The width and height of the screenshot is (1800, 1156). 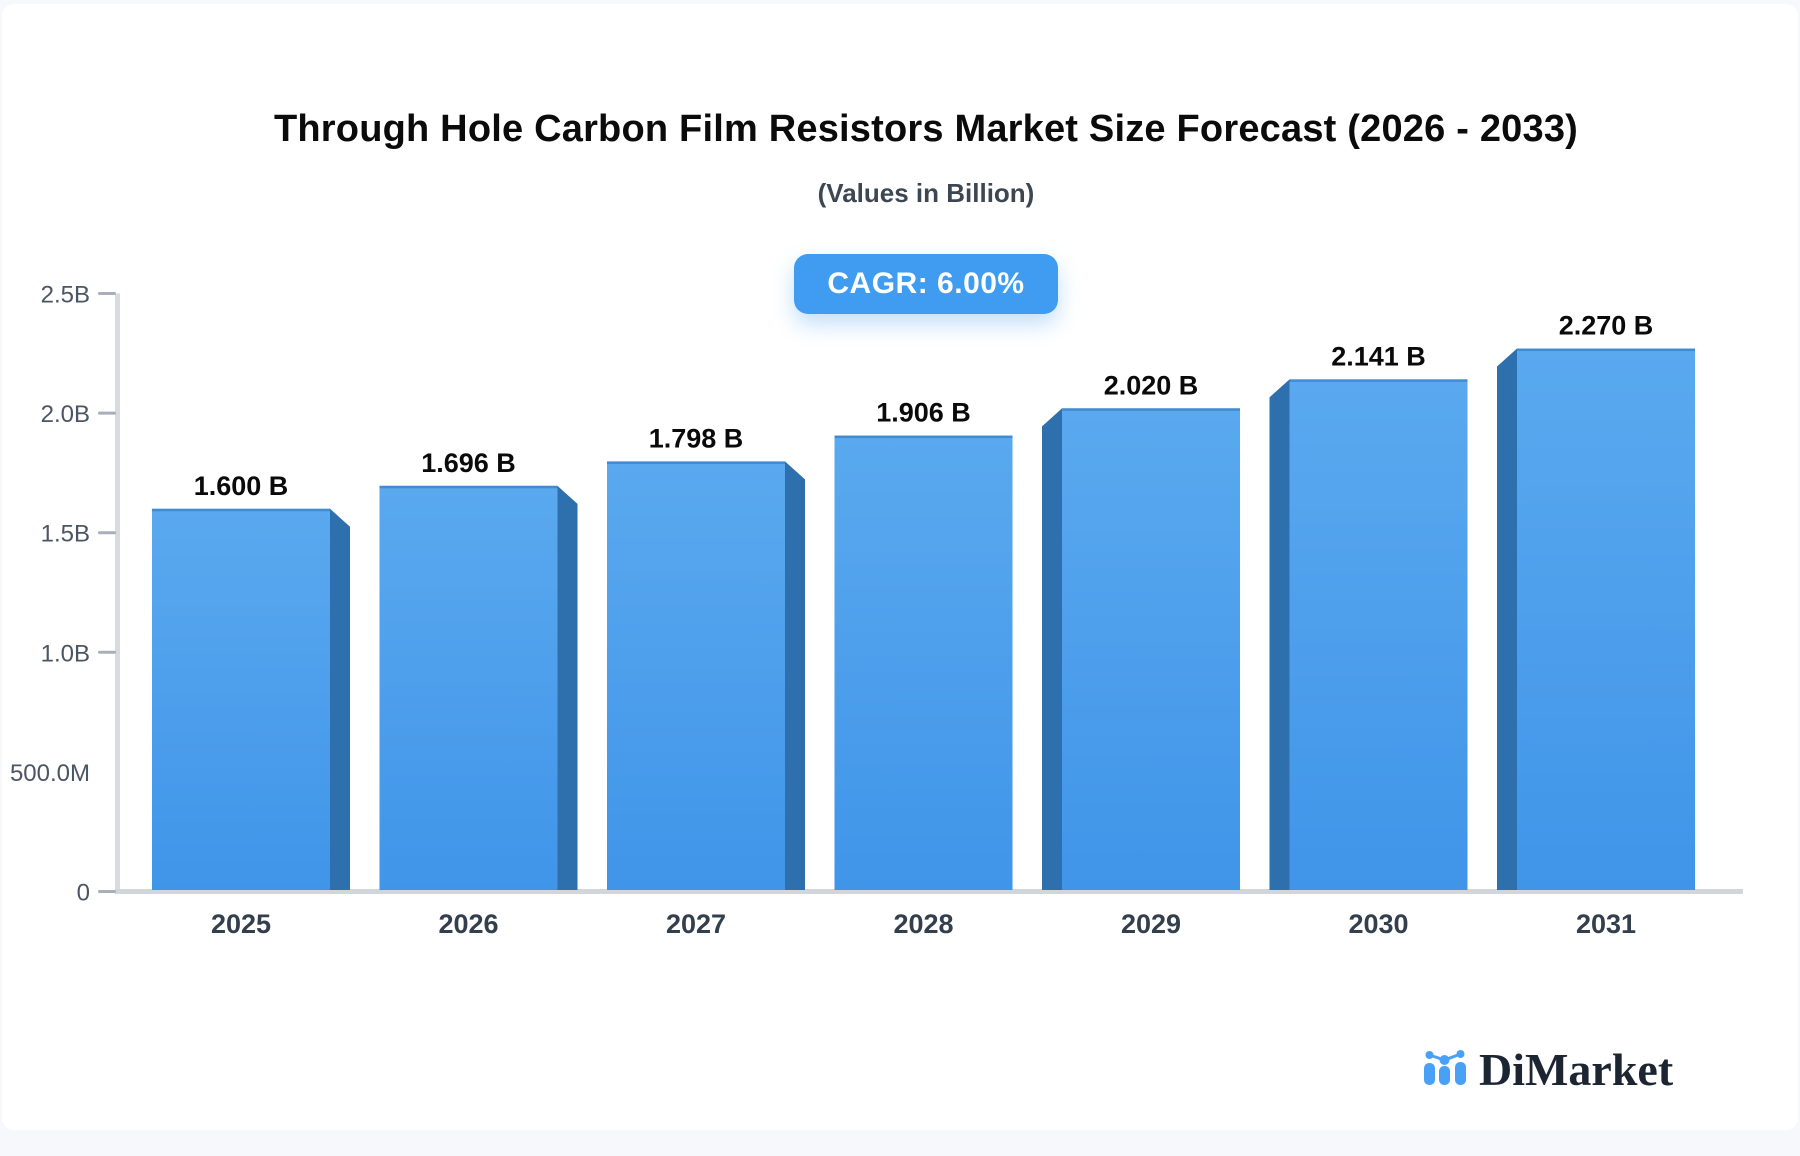 What do you see at coordinates (50, 773) in the screenshot?
I see `y-tick-label: 500.0M` at bounding box center [50, 773].